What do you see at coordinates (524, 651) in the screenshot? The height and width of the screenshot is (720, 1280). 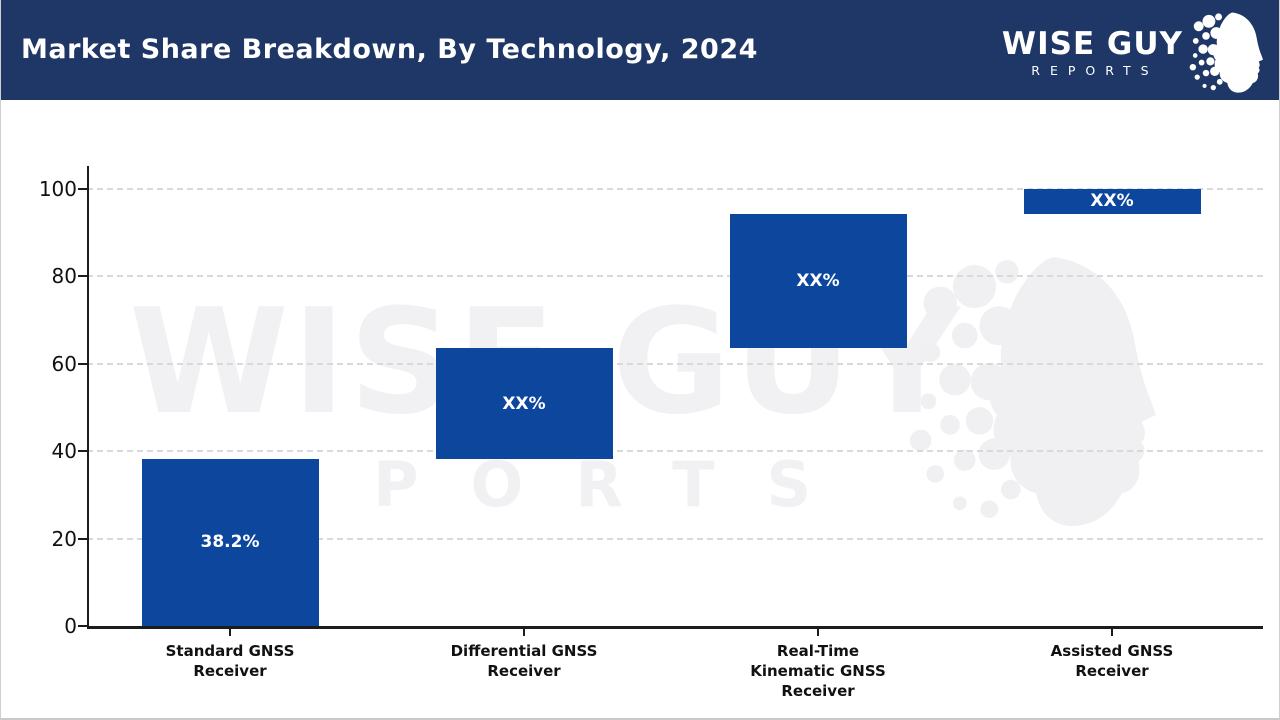 I see `category-label-line: Differential GNSS` at bounding box center [524, 651].